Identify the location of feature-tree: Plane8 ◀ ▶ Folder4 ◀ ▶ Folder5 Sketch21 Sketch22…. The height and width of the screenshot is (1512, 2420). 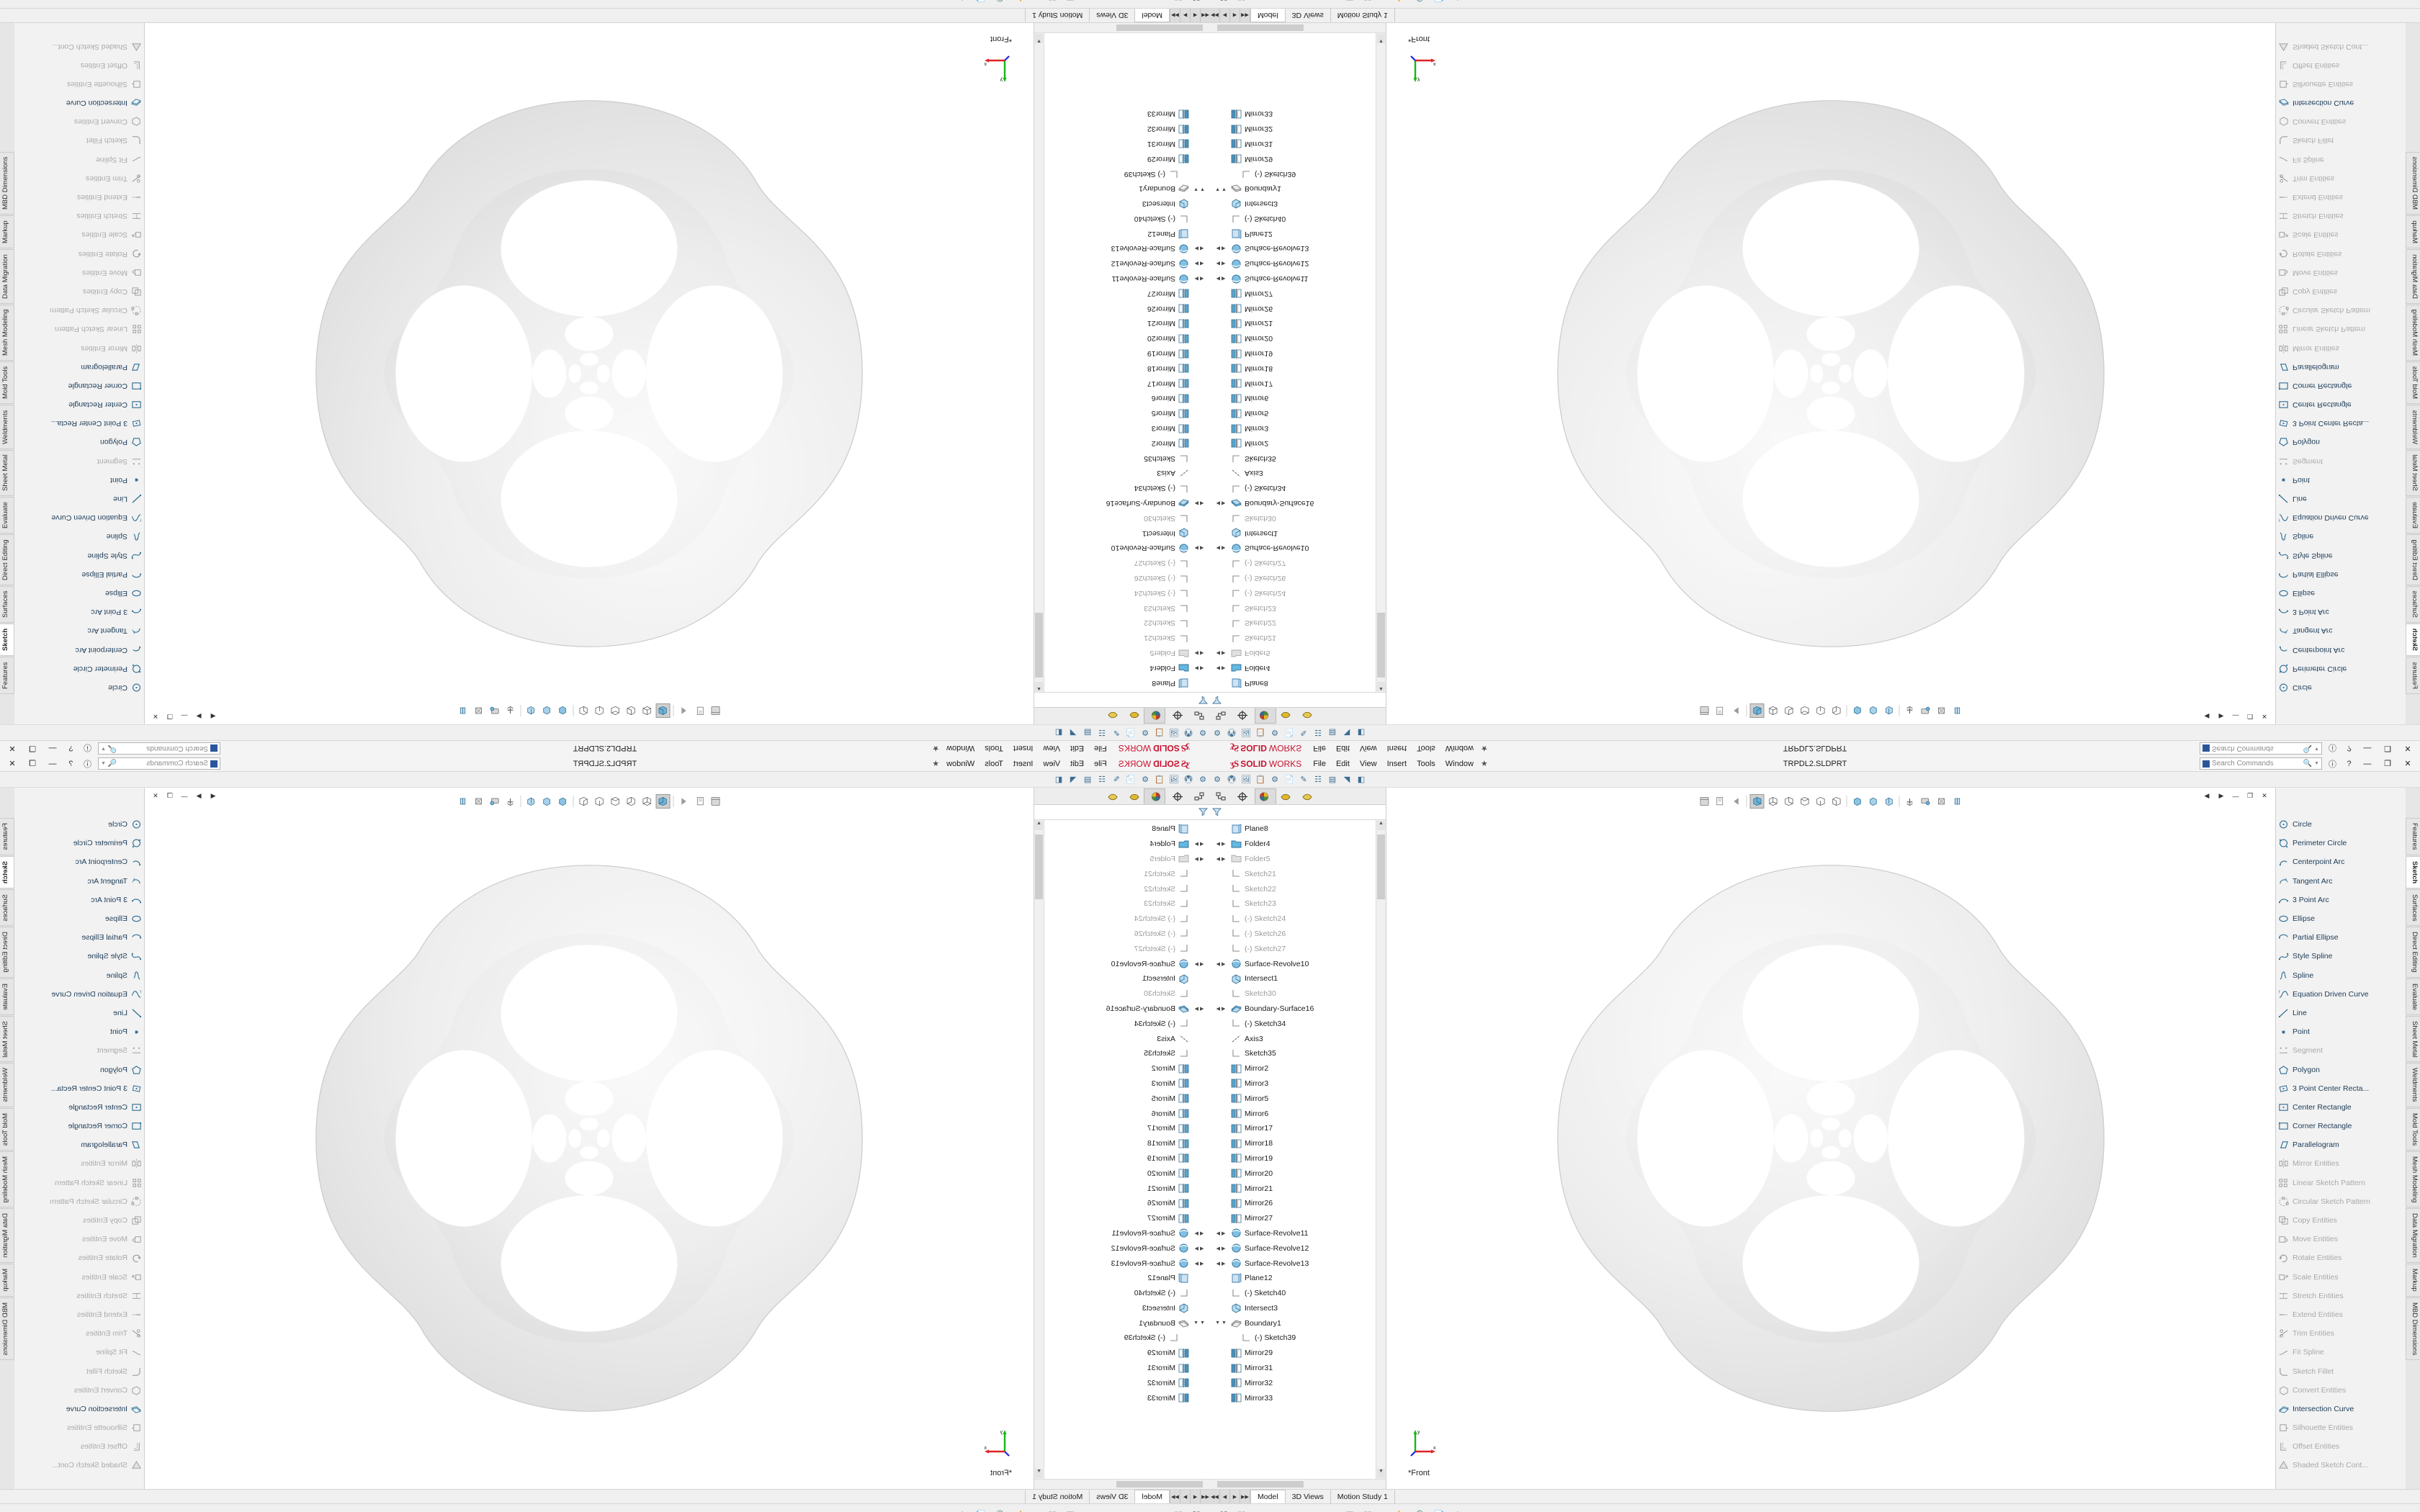
(1298, 1149).